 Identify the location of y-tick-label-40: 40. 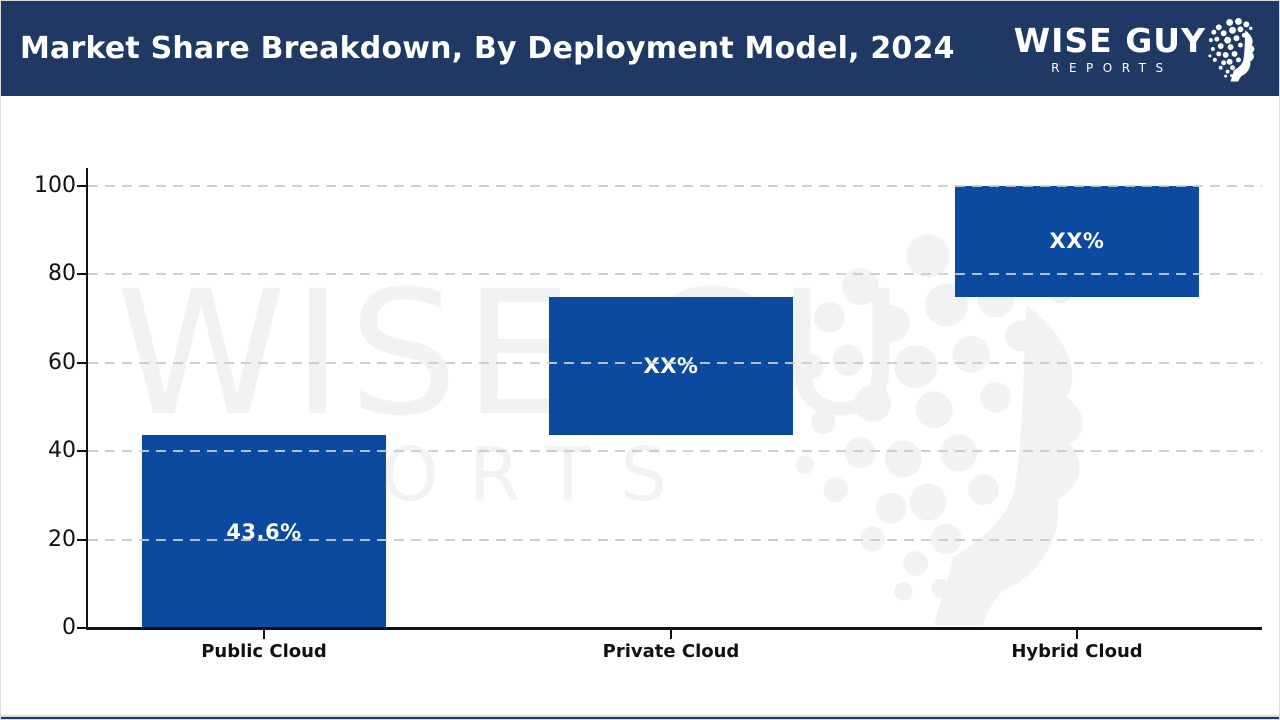
(62, 451).